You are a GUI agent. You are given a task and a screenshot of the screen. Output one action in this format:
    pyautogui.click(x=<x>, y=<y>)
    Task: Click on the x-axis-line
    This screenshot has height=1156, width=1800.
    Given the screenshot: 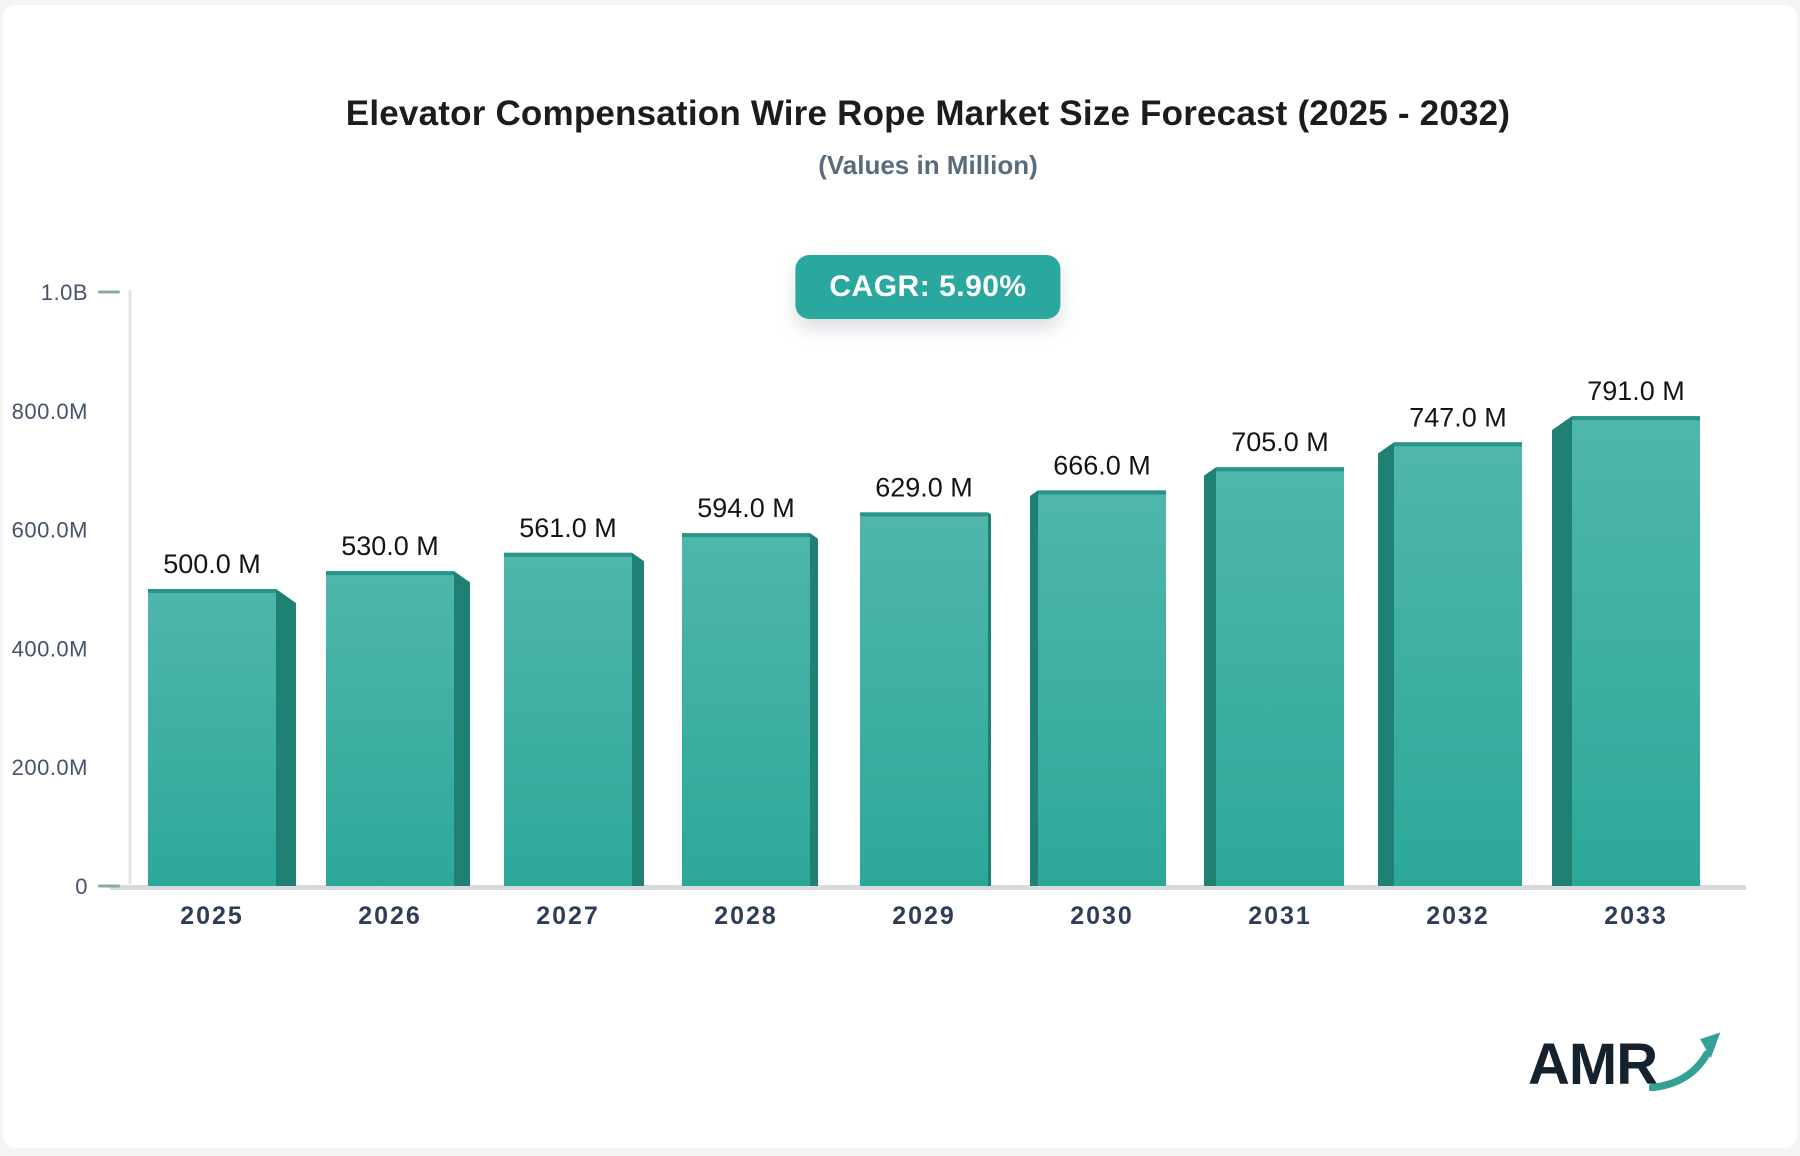 What is the action you would take?
    pyautogui.click(x=928, y=887)
    